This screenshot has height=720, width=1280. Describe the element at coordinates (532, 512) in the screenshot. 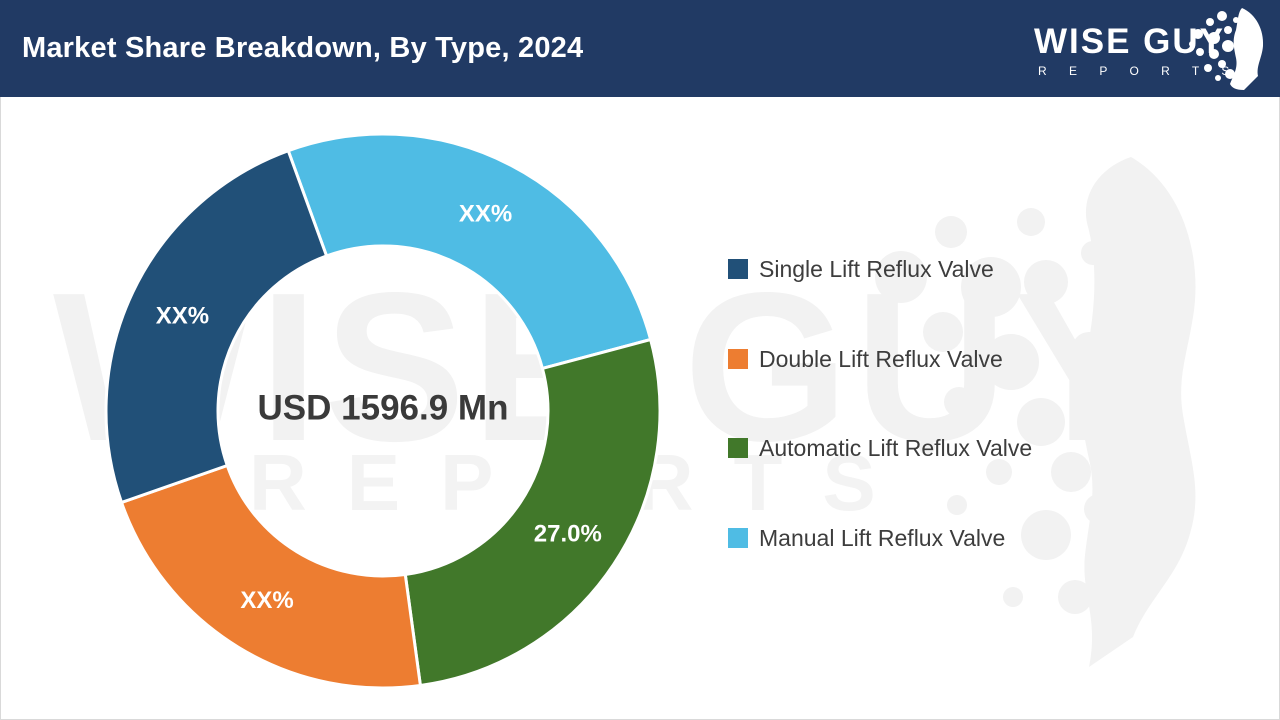

I see `wedge-automatic-lift-reflux-valve` at that location.